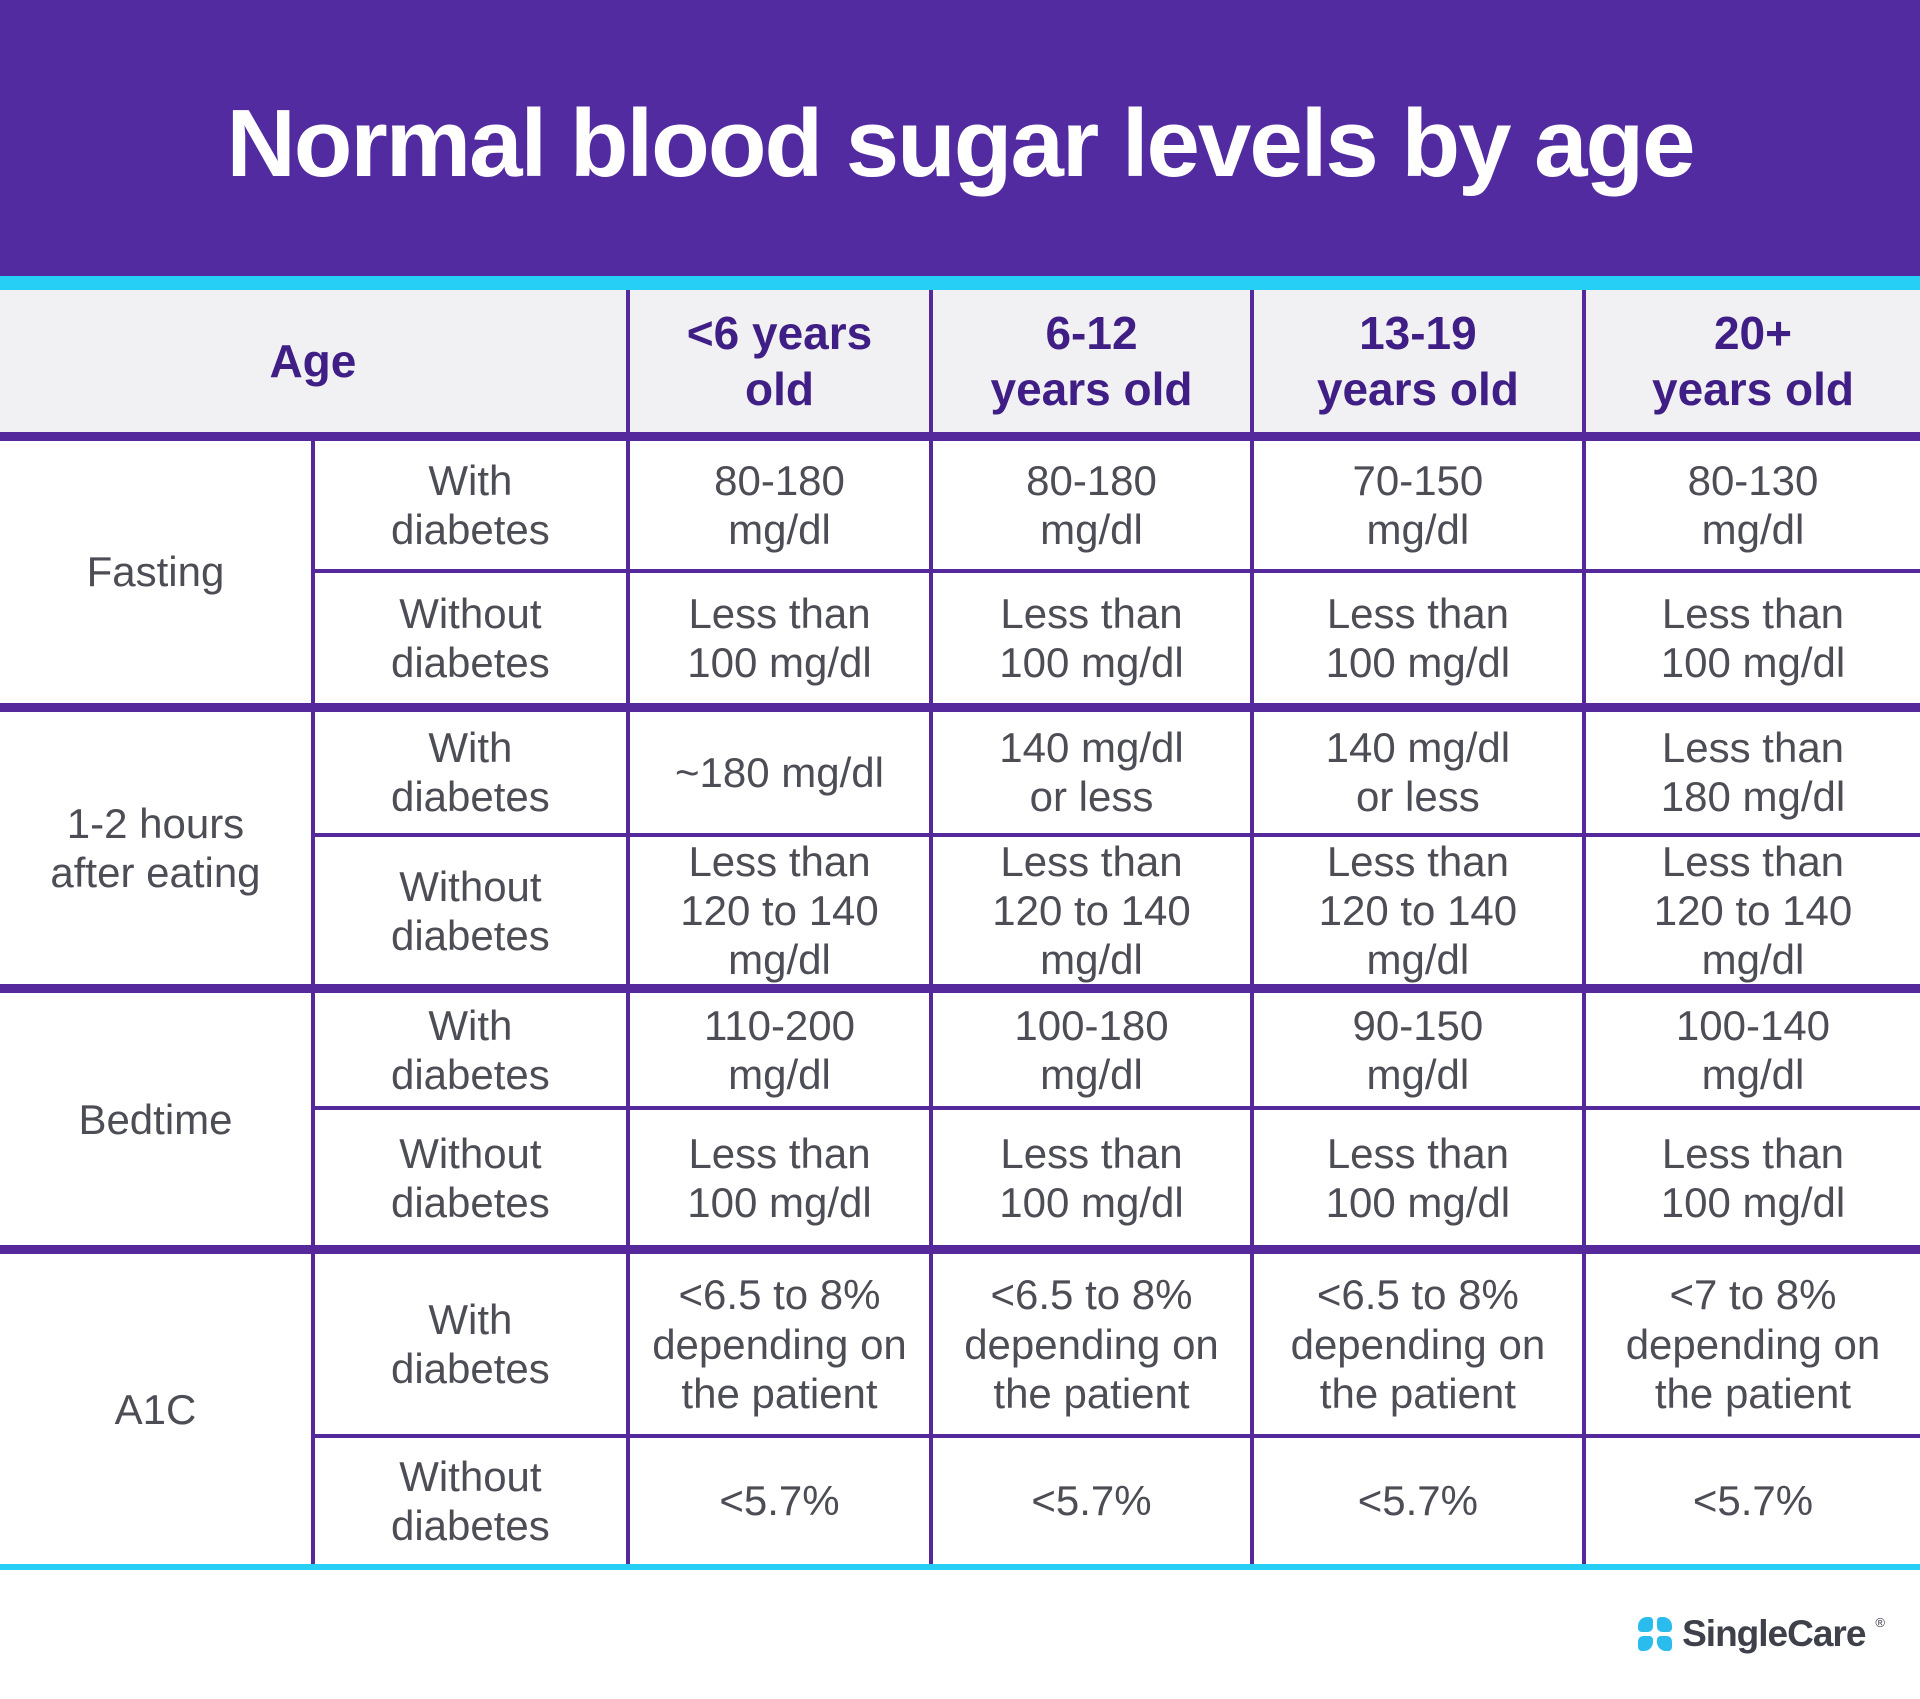 Image resolution: width=1920 pixels, height=1699 pixels. What do you see at coordinates (156, 1404) in the screenshot?
I see `category-cell-a1c: A1C` at bounding box center [156, 1404].